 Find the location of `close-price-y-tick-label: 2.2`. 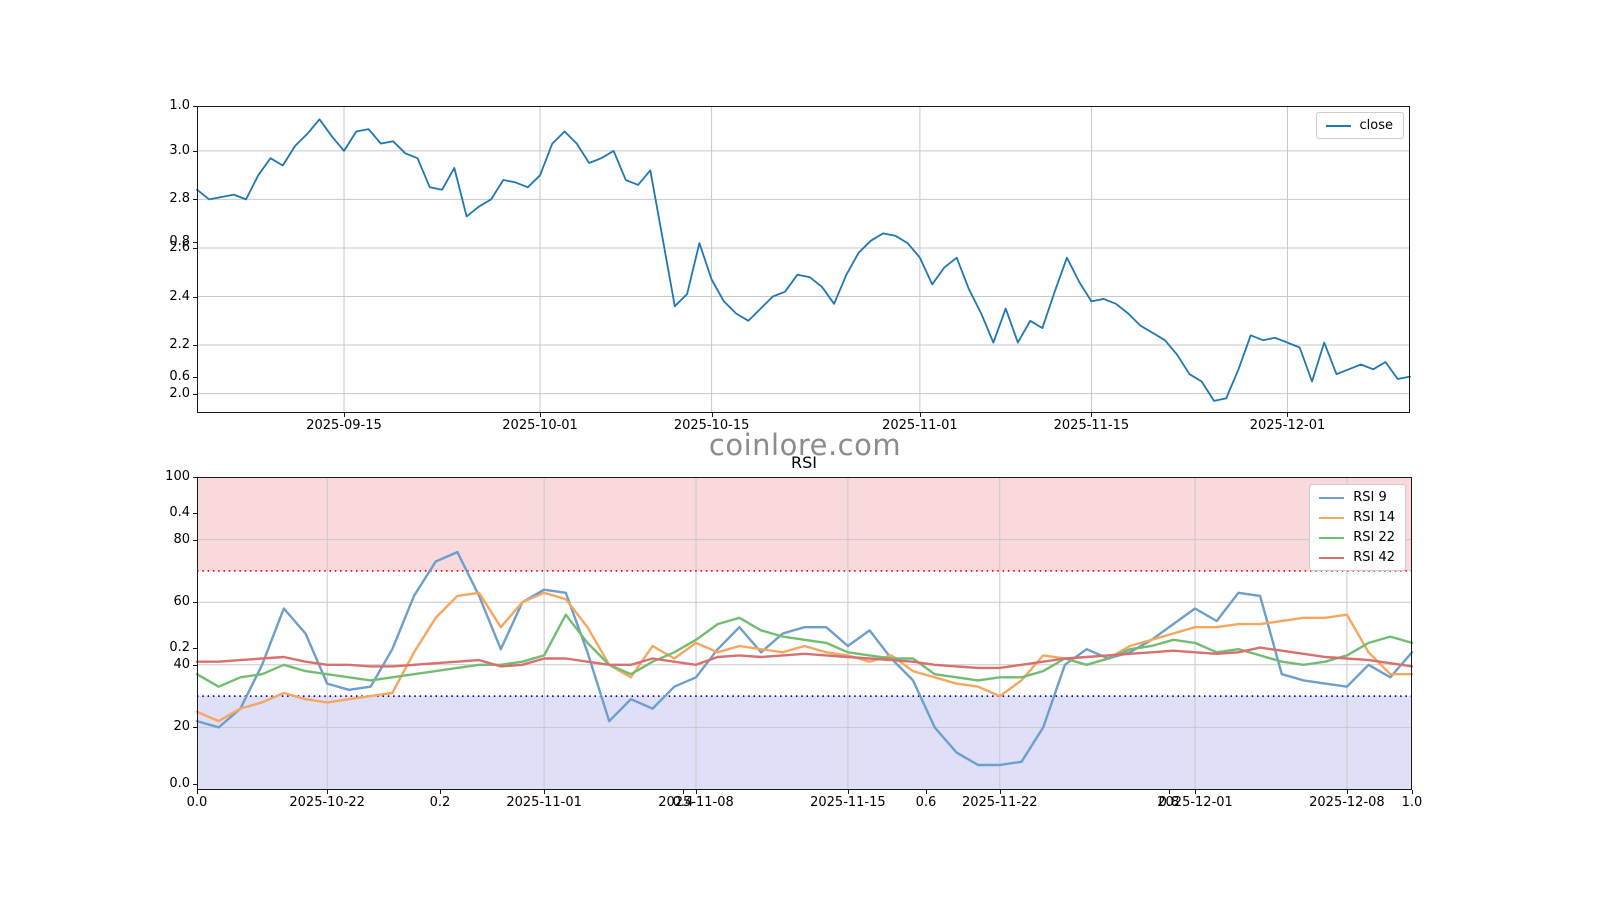

close-price-y-tick-label: 2.2 is located at coordinates (179, 345).